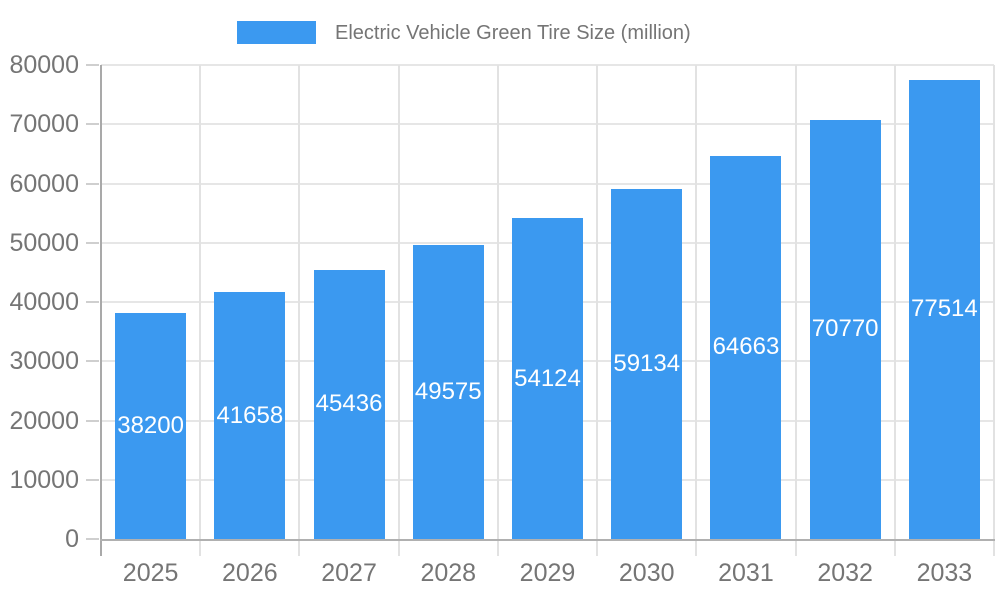 The width and height of the screenshot is (1000, 600). I want to click on x-tick-label: 2032, so click(845, 573).